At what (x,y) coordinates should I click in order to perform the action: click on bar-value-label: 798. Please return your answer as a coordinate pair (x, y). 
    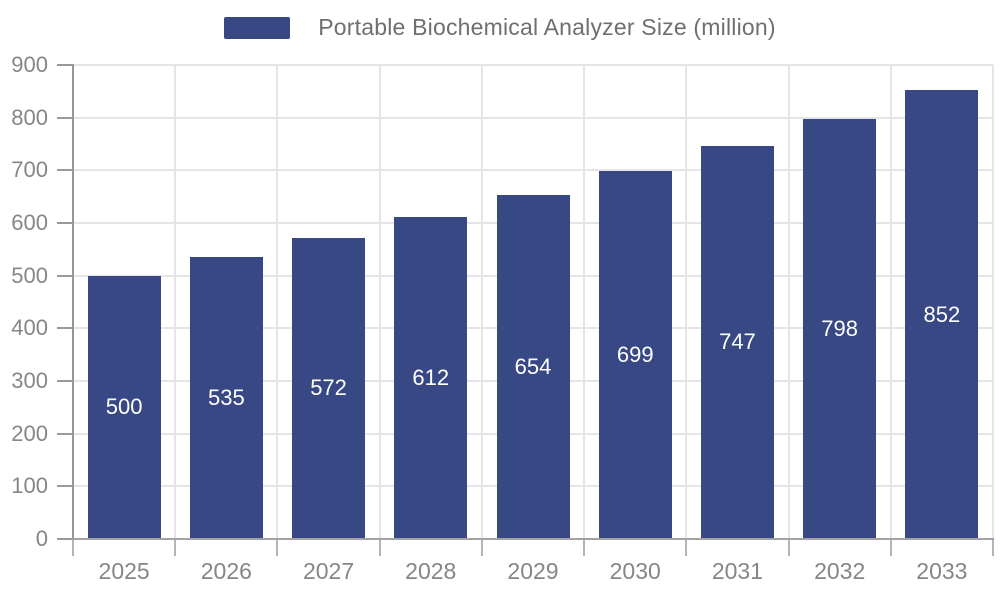
    Looking at the image, I should click on (840, 328).